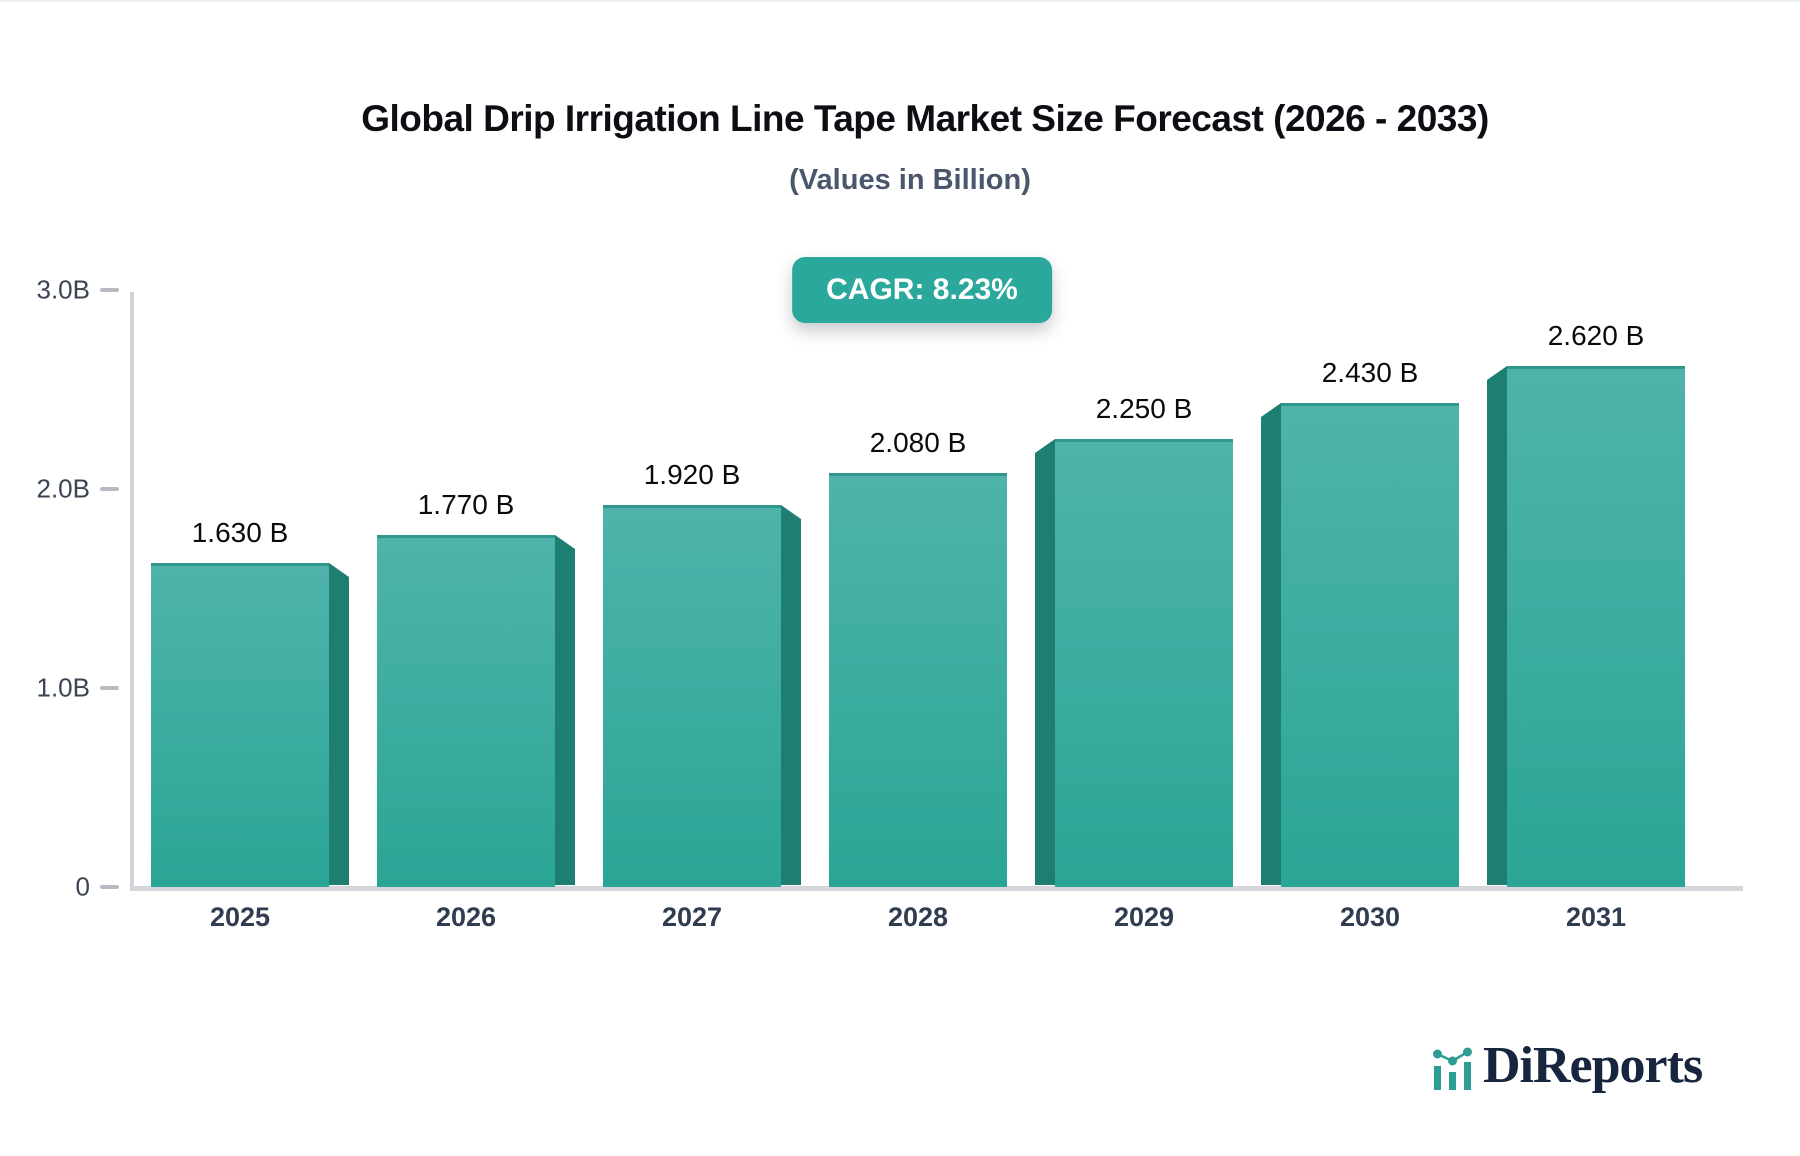 This screenshot has width=1800, height=1156. I want to click on x-tick-label: 2025, so click(240, 917).